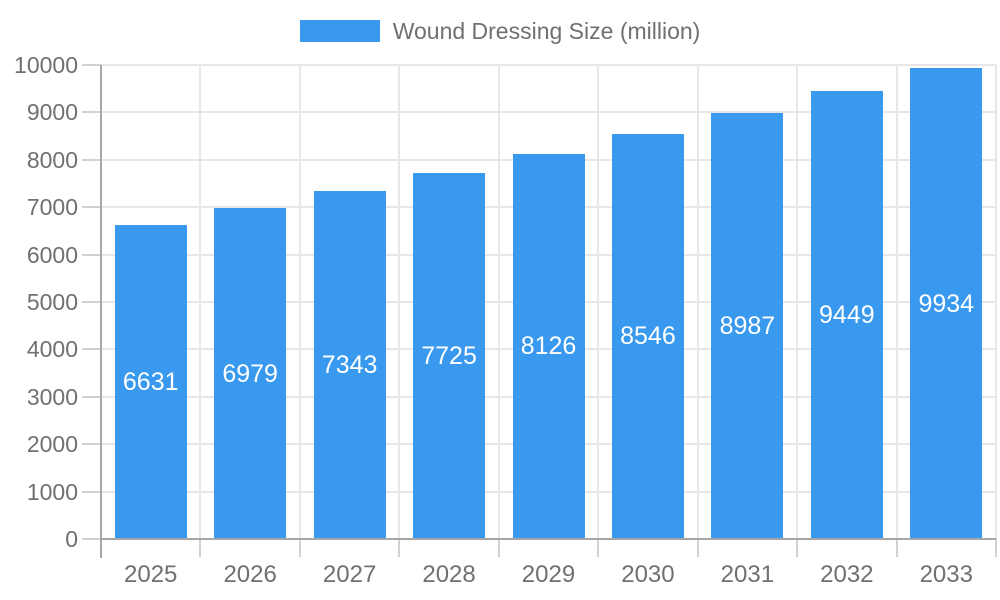  I want to click on bar: 8546, so click(647, 336).